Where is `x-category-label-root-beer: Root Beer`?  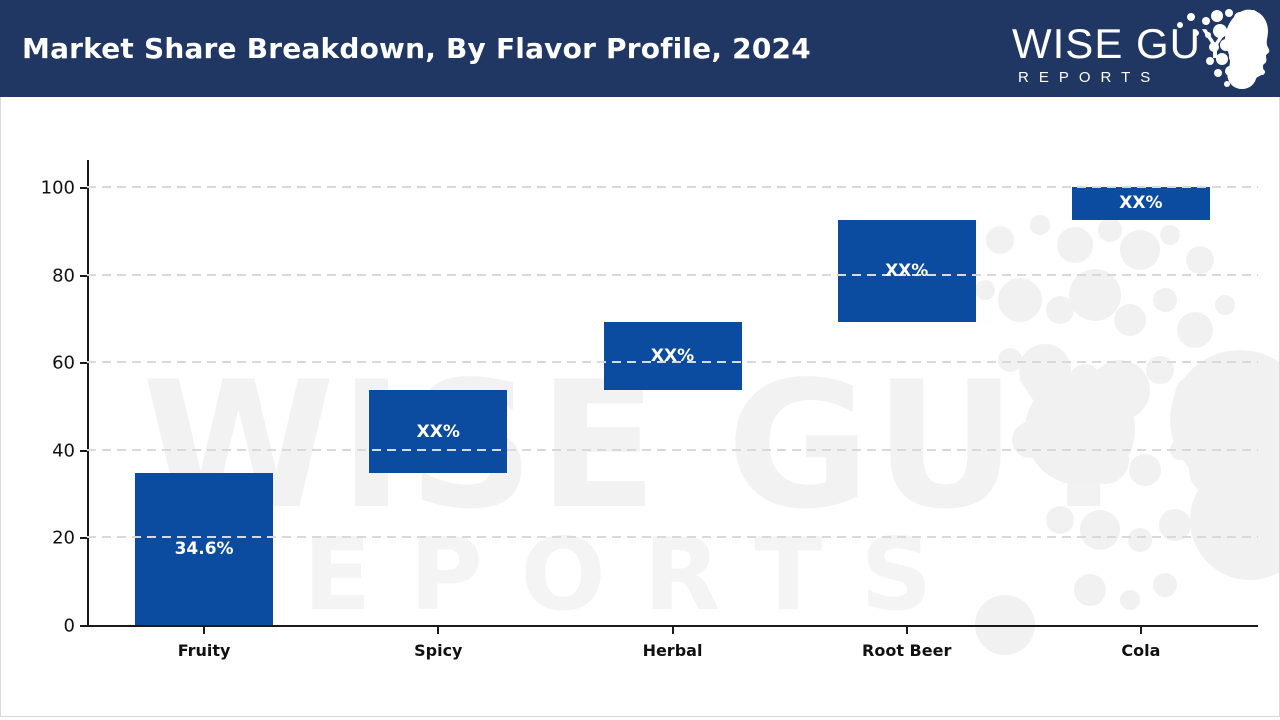
x-category-label-root-beer: Root Beer is located at coordinates (907, 650).